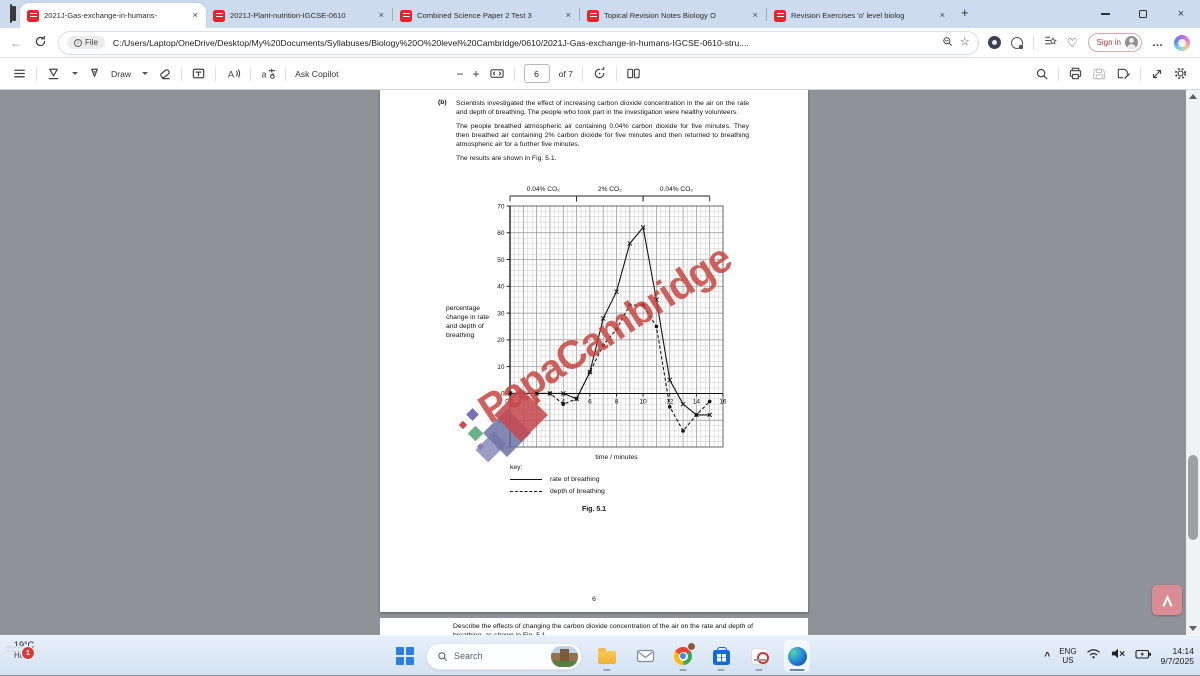 The height and width of the screenshot is (676, 1200). I want to click on table-of-contents-icon, so click(19, 73).